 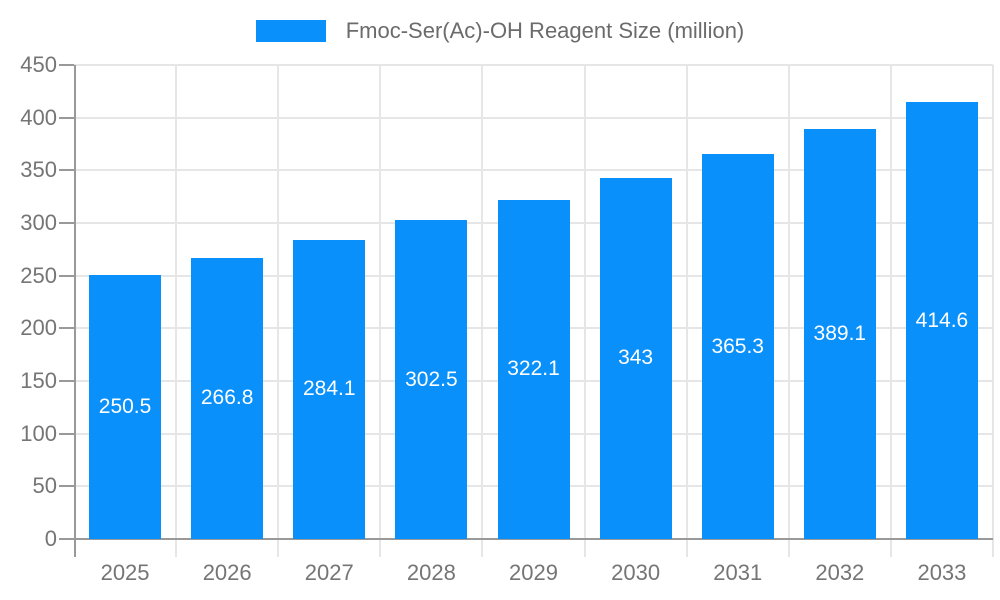 What do you see at coordinates (738, 572) in the screenshot?
I see `x-axis-label: 2031` at bounding box center [738, 572].